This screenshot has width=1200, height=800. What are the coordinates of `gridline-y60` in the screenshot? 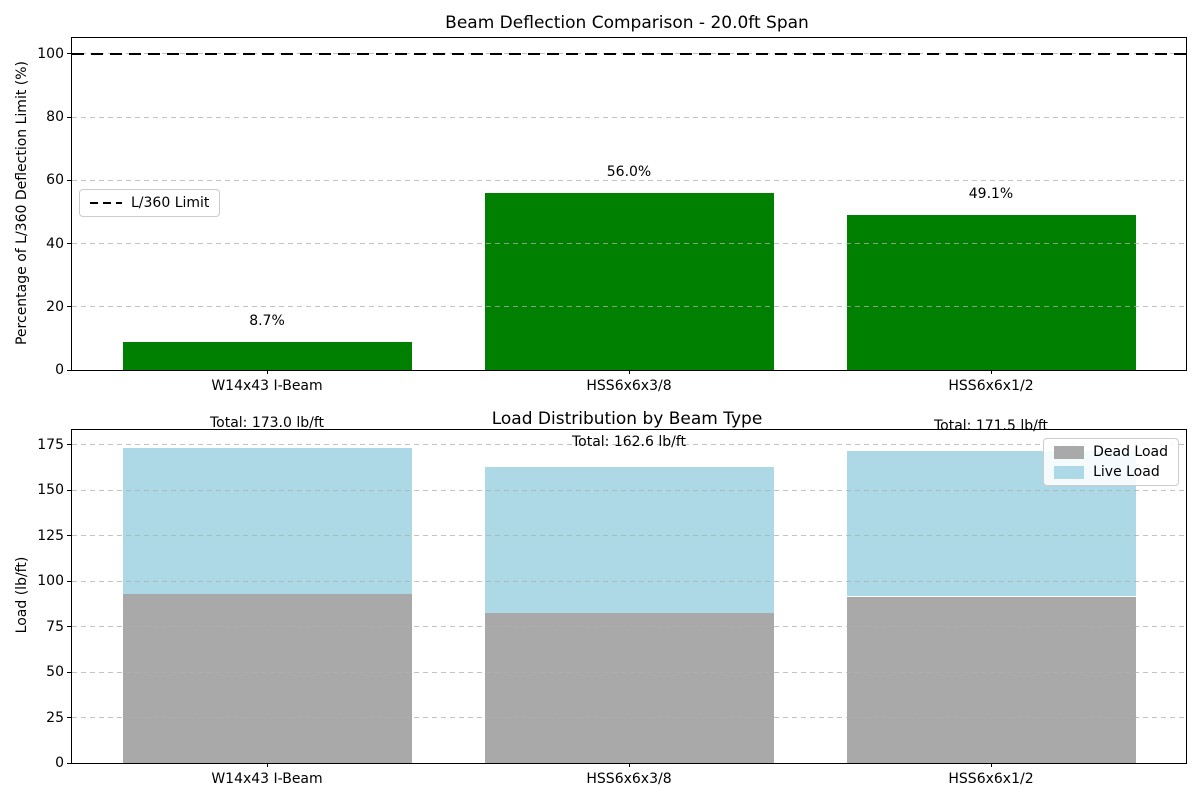 It's located at (629, 180).